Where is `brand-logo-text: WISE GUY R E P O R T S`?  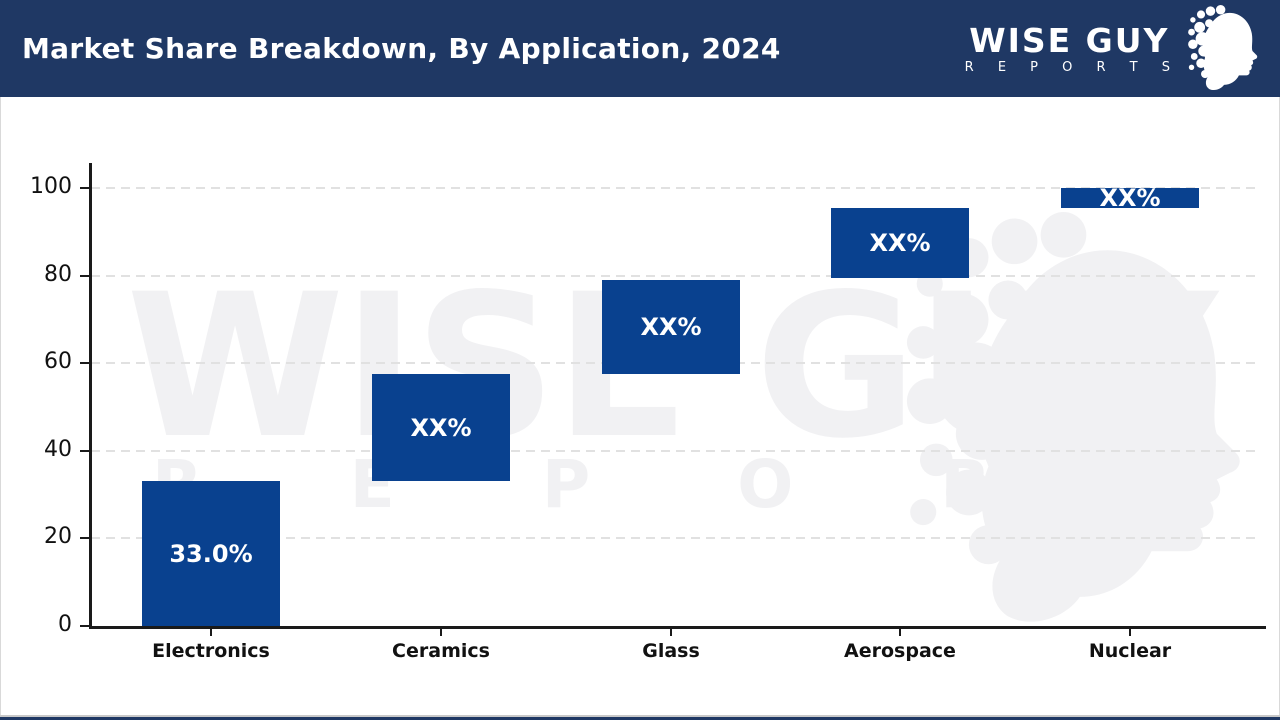 brand-logo-text: WISE GUY R E P O R T S is located at coordinates (1069, 49).